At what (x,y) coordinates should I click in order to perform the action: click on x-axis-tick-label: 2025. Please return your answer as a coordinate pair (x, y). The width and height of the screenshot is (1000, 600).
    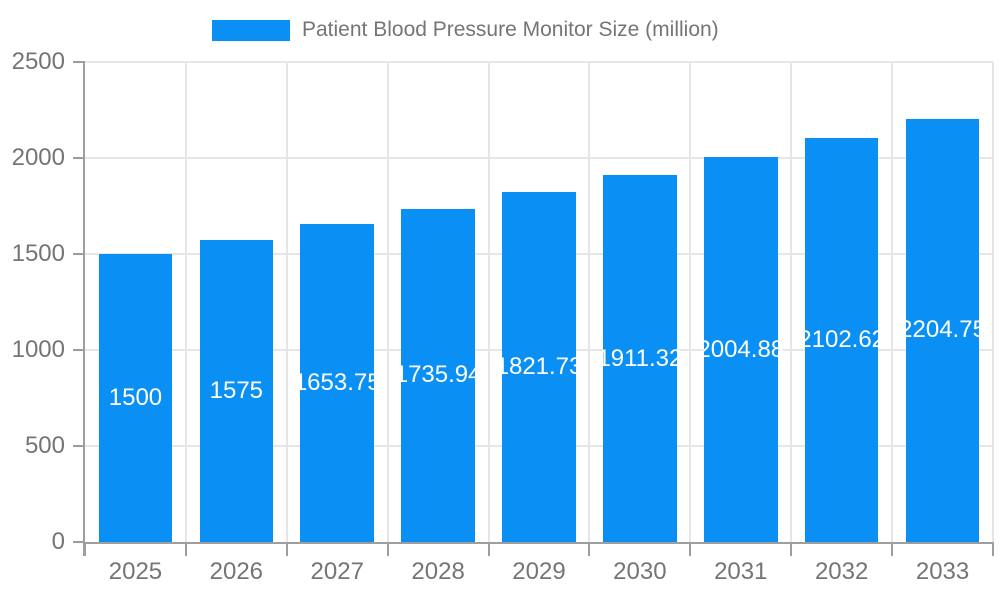
    Looking at the image, I should click on (135, 571).